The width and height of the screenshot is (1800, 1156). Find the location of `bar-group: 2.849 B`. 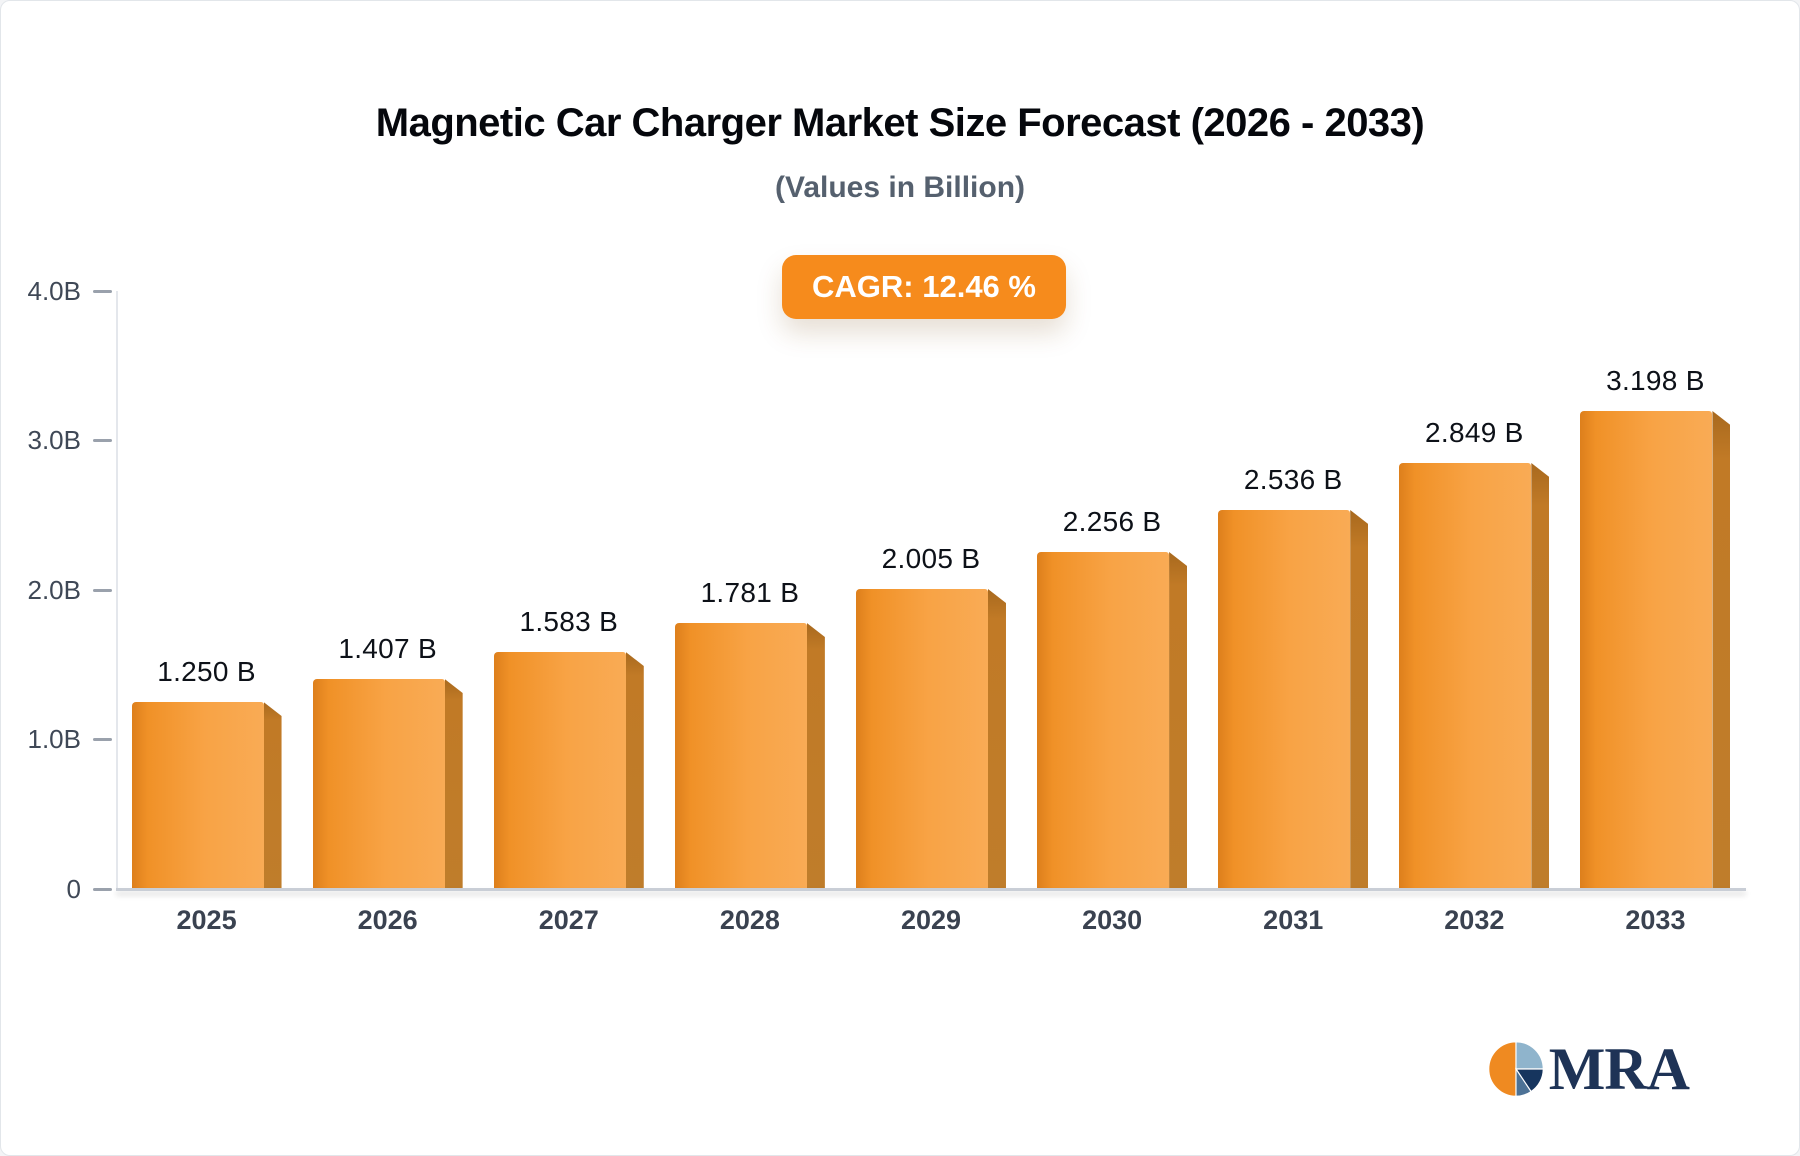

bar-group: 2.849 B is located at coordinates (1474, 590).